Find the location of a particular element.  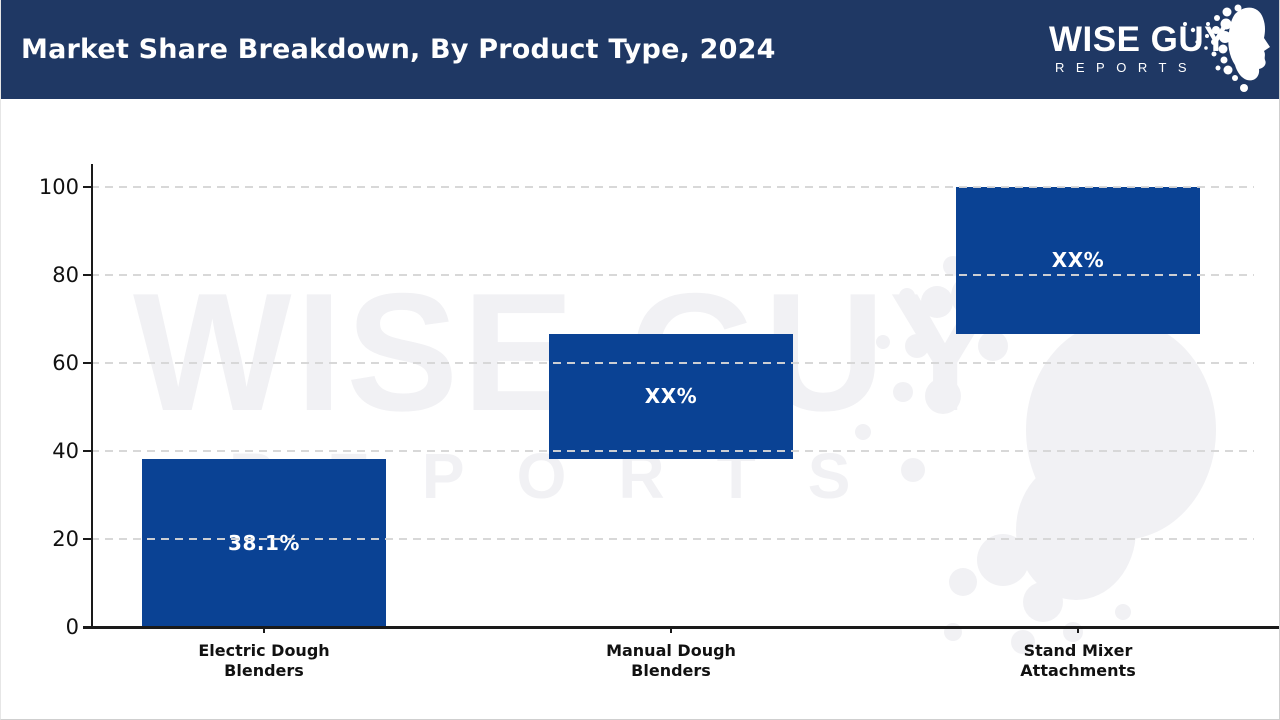

bar-value-label: 38.1% is located at coordinates (264, 543).